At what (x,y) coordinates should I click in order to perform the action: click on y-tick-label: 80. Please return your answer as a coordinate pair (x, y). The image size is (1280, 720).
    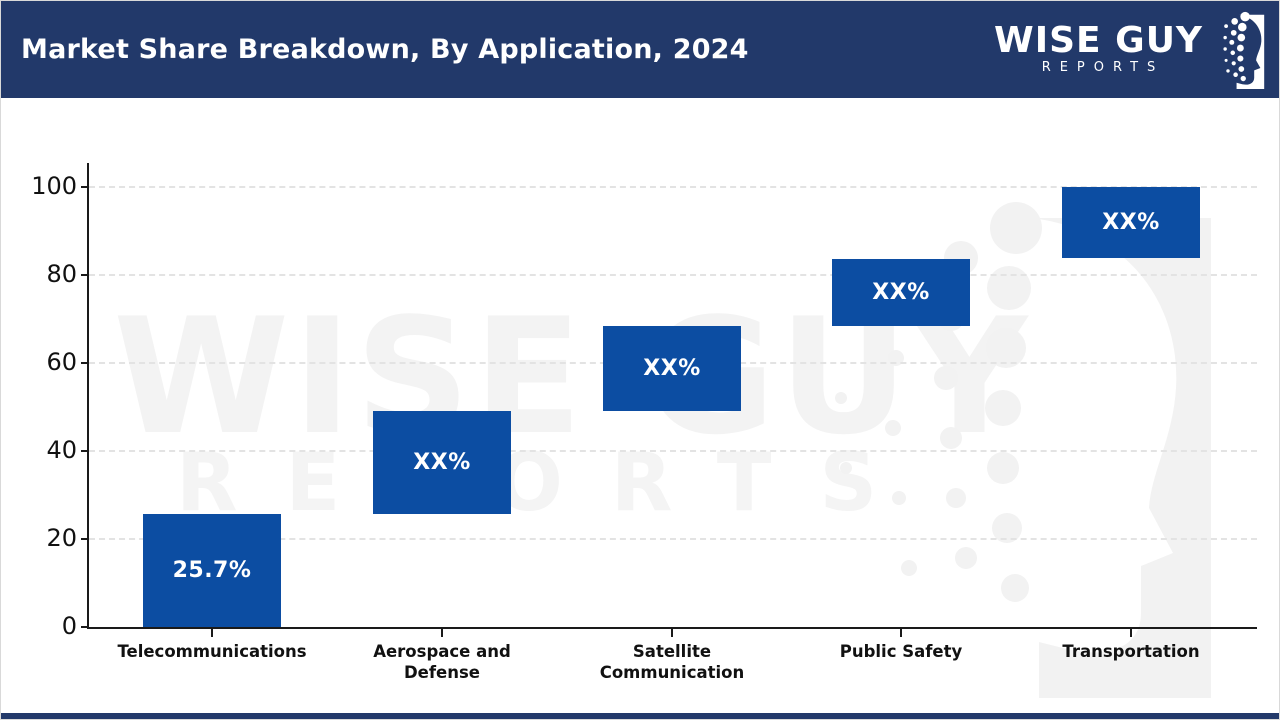
    Looking at the image, I should click on (61, 274).